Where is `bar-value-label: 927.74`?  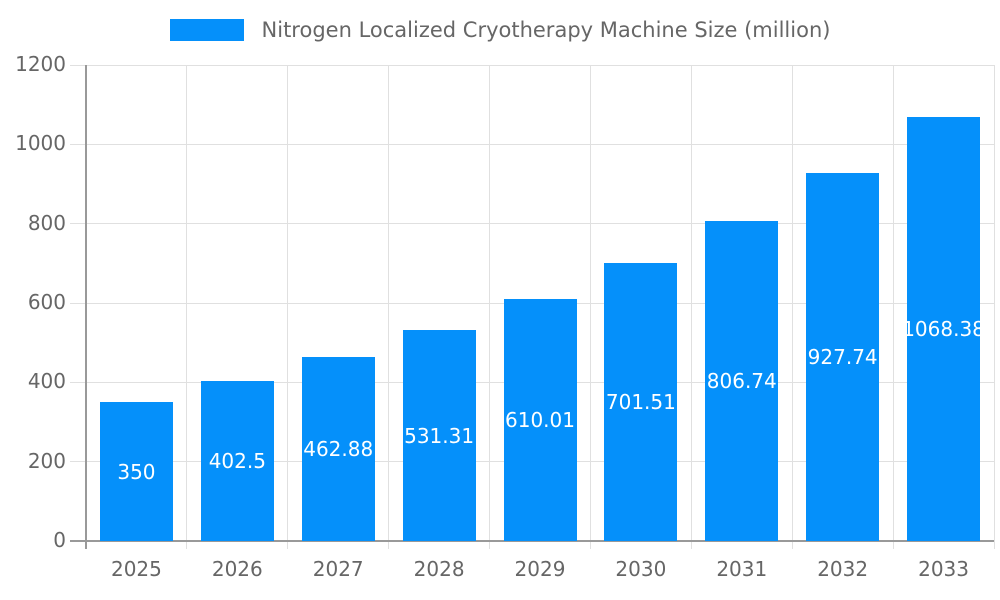
bar-value-label: 927.74 is located at coordinates (842, 356).